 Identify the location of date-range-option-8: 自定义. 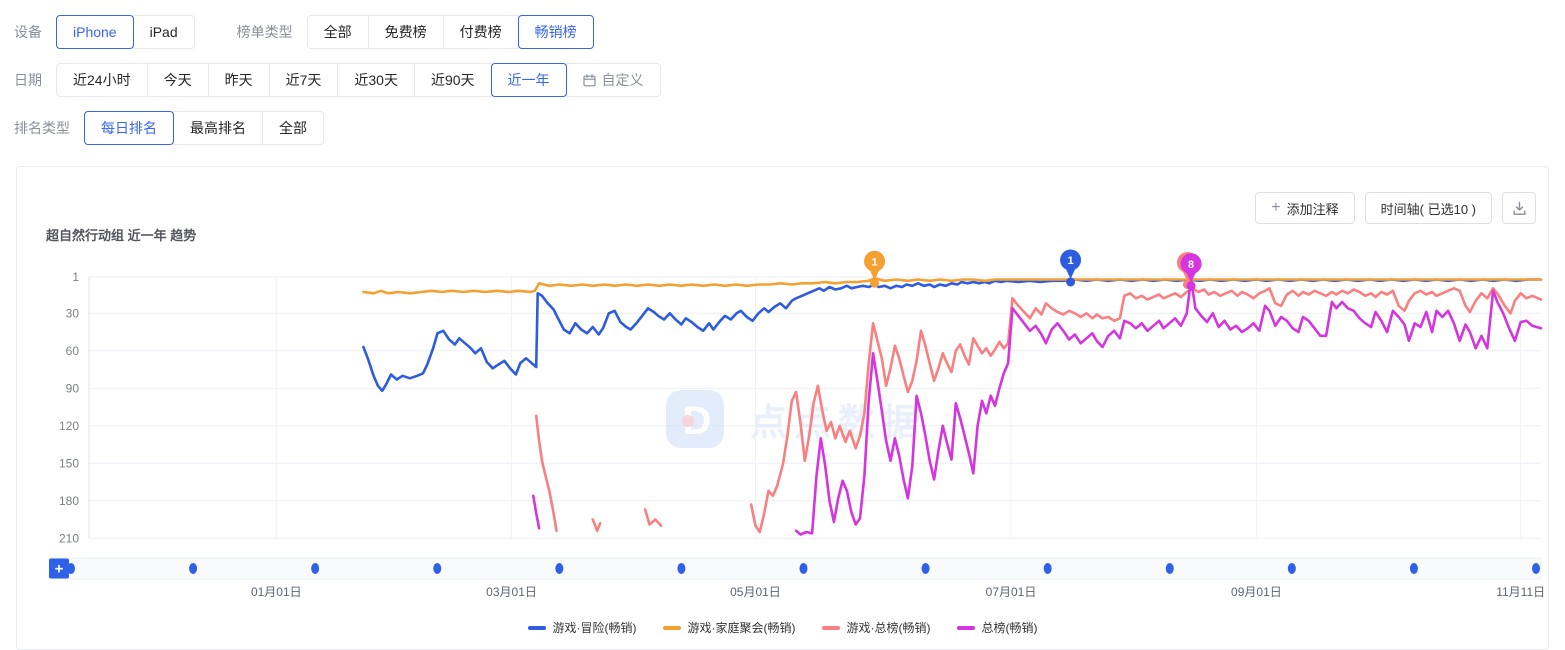
(613, 80).